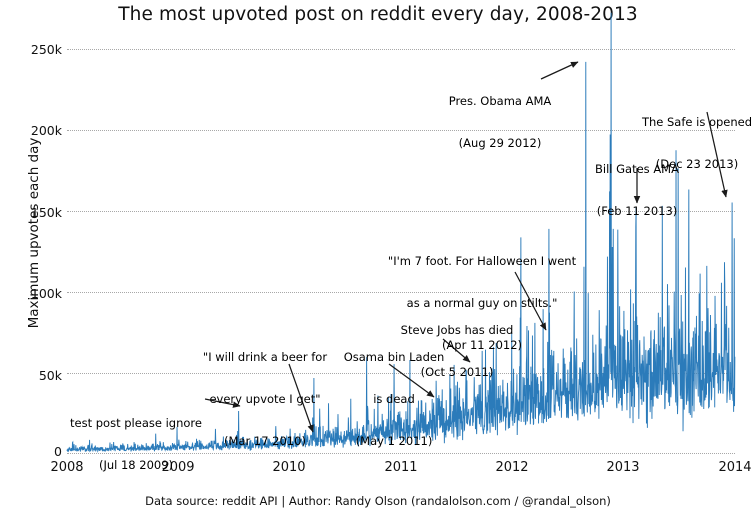 The height and width of the screenshot is (519, 756). I want to click on annotation-test-post-line1: test post please ignore, so click(136, 423).